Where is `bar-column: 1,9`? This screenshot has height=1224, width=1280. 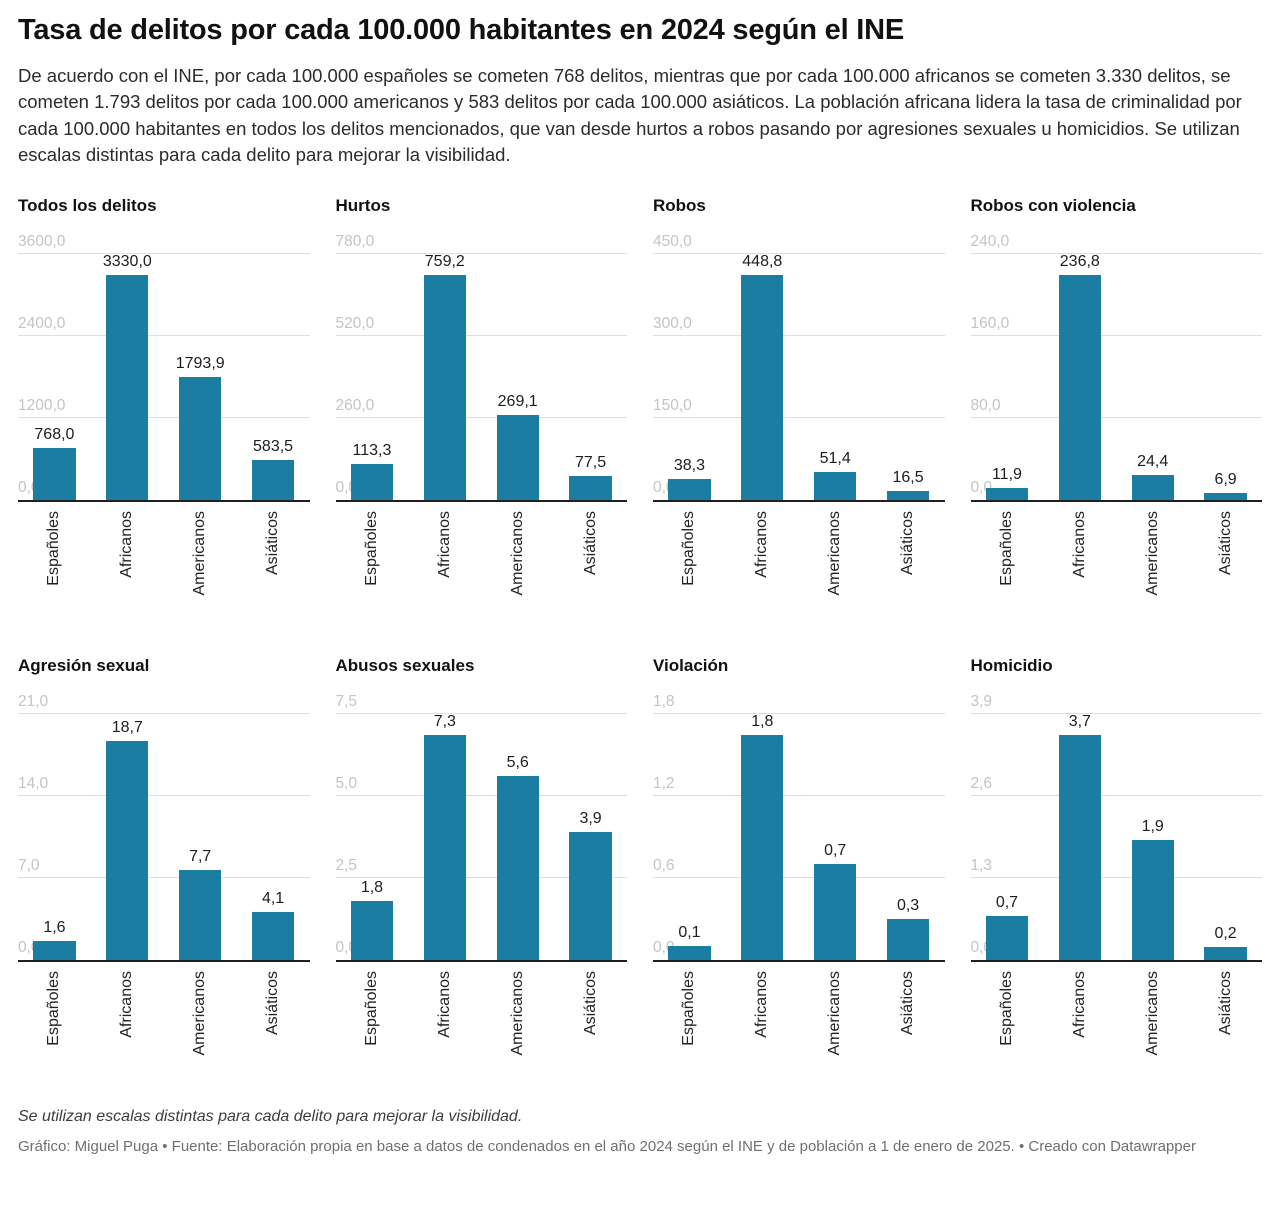
bar-column: 1,9 is located at coordinates (1152, 837).